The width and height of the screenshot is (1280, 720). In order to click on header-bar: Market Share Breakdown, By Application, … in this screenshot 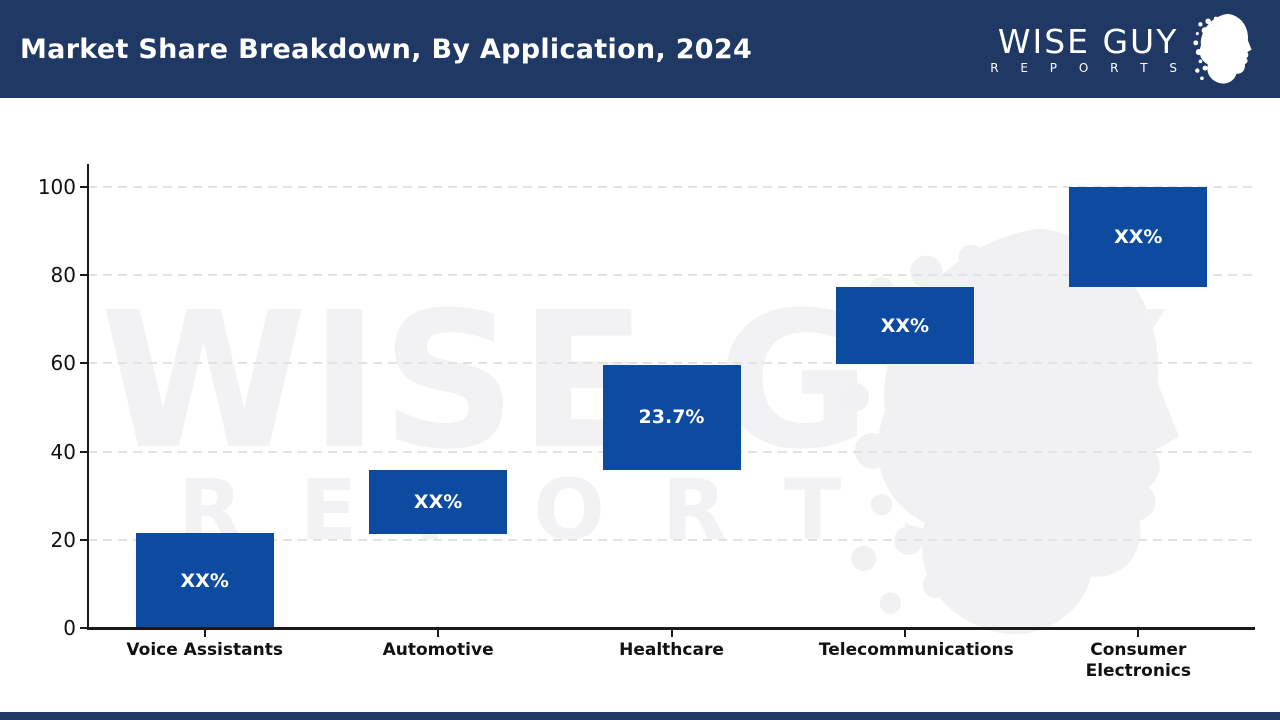, I will do `click(640, 49)`.